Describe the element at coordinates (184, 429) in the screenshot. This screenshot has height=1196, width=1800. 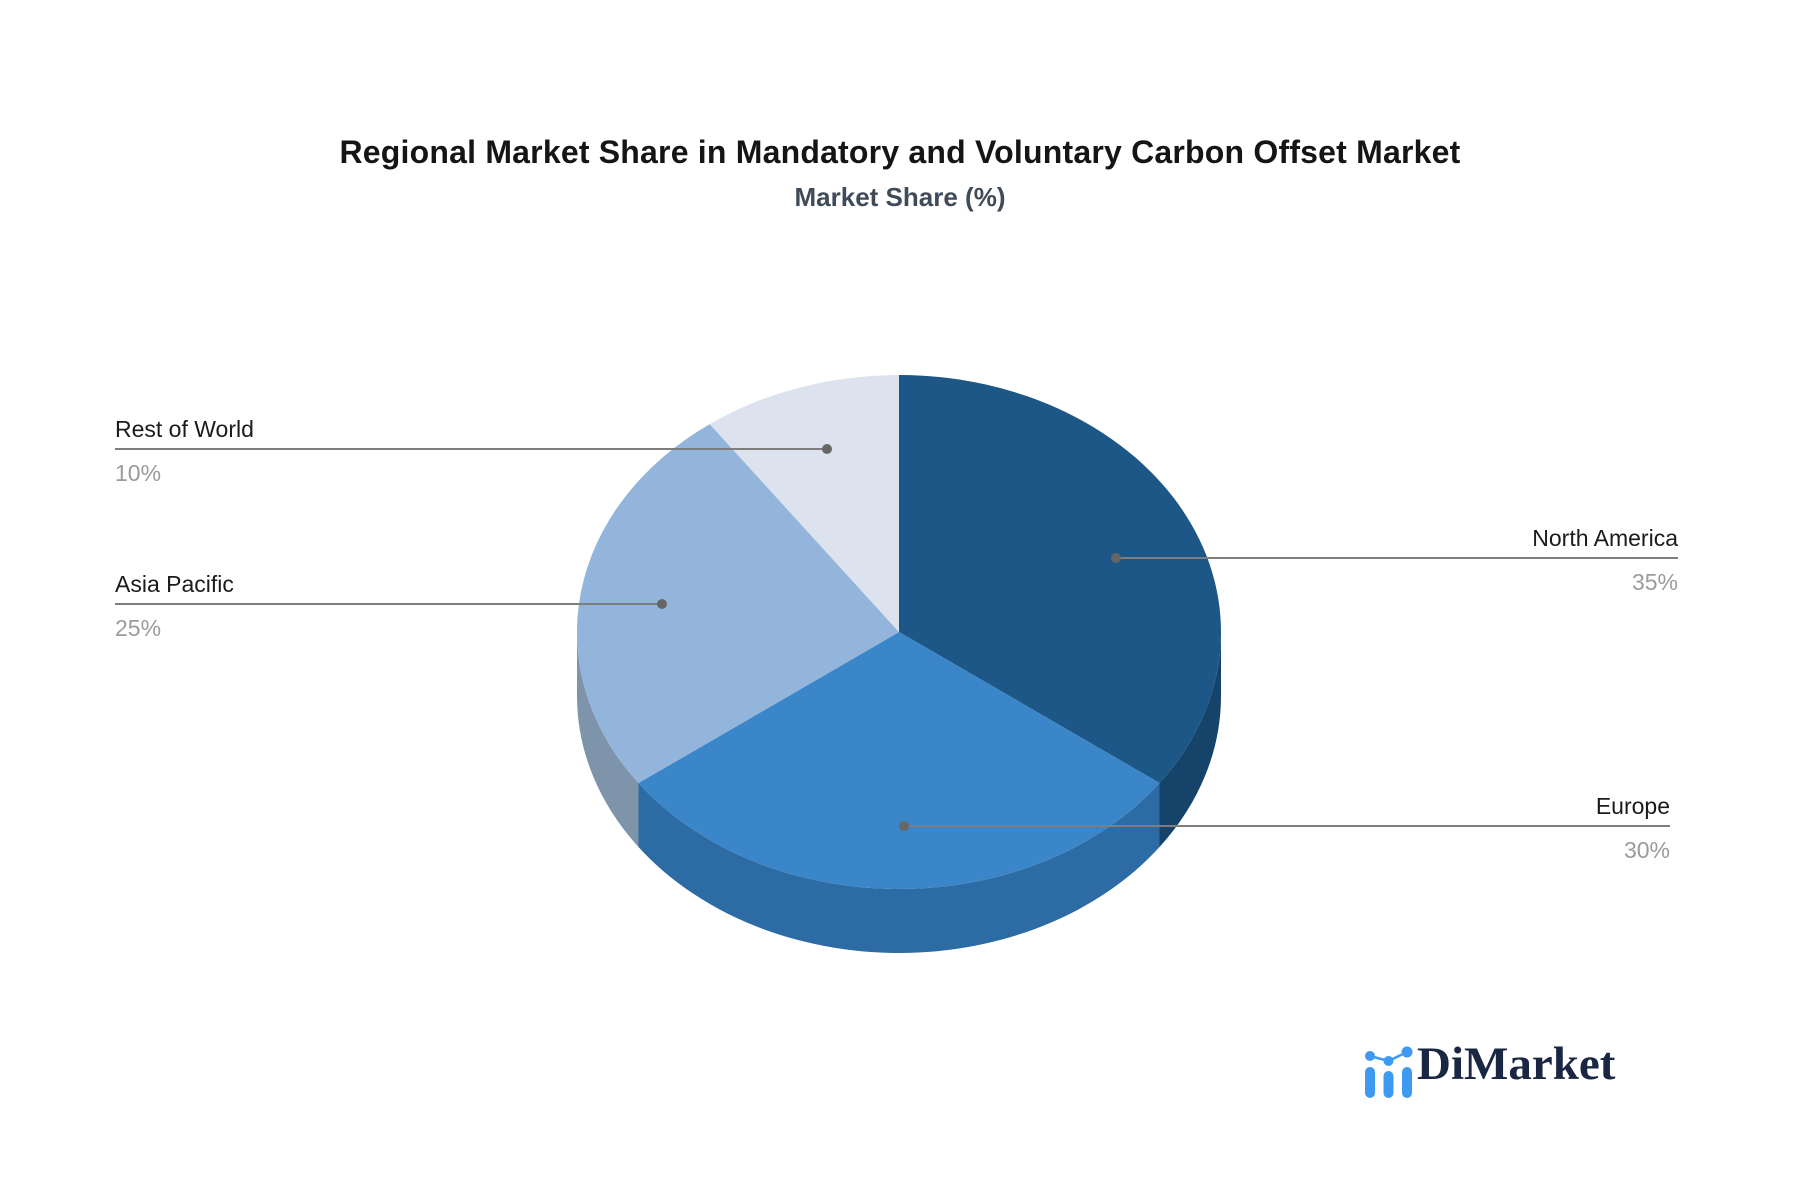
I see `slice-label-rest-of-world: Rest of World` at that location.